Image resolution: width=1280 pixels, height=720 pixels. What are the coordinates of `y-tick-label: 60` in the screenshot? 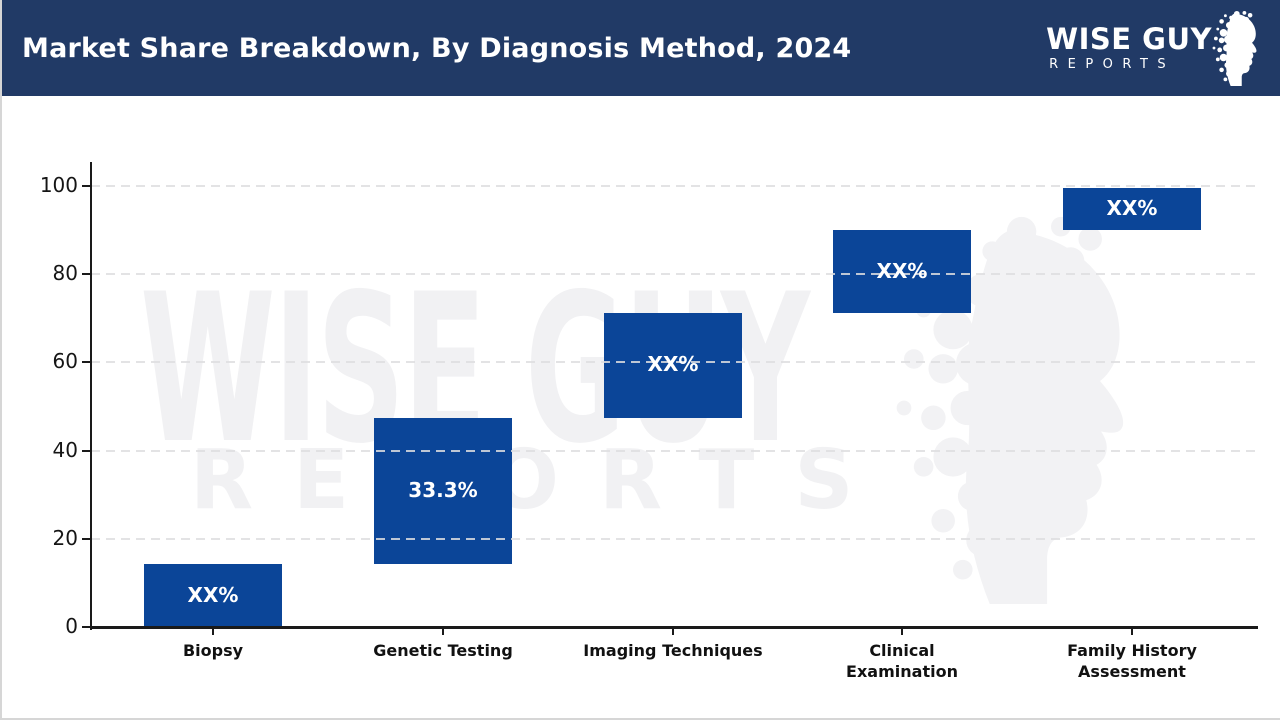 It's located at (65, 361).